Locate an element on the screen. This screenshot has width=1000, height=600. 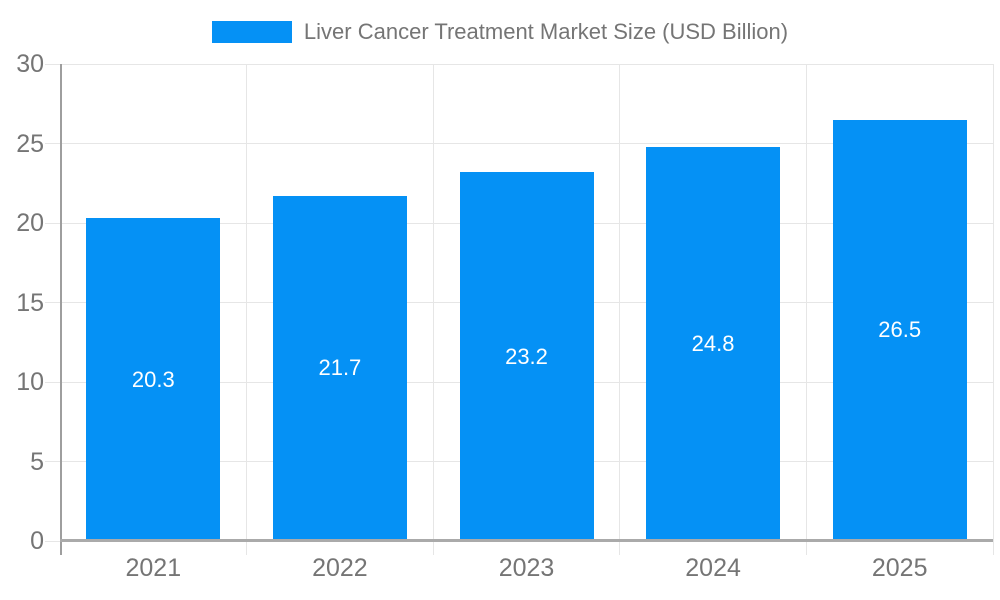
bar-2024: 24.8 is located at coordinates (713, 343).